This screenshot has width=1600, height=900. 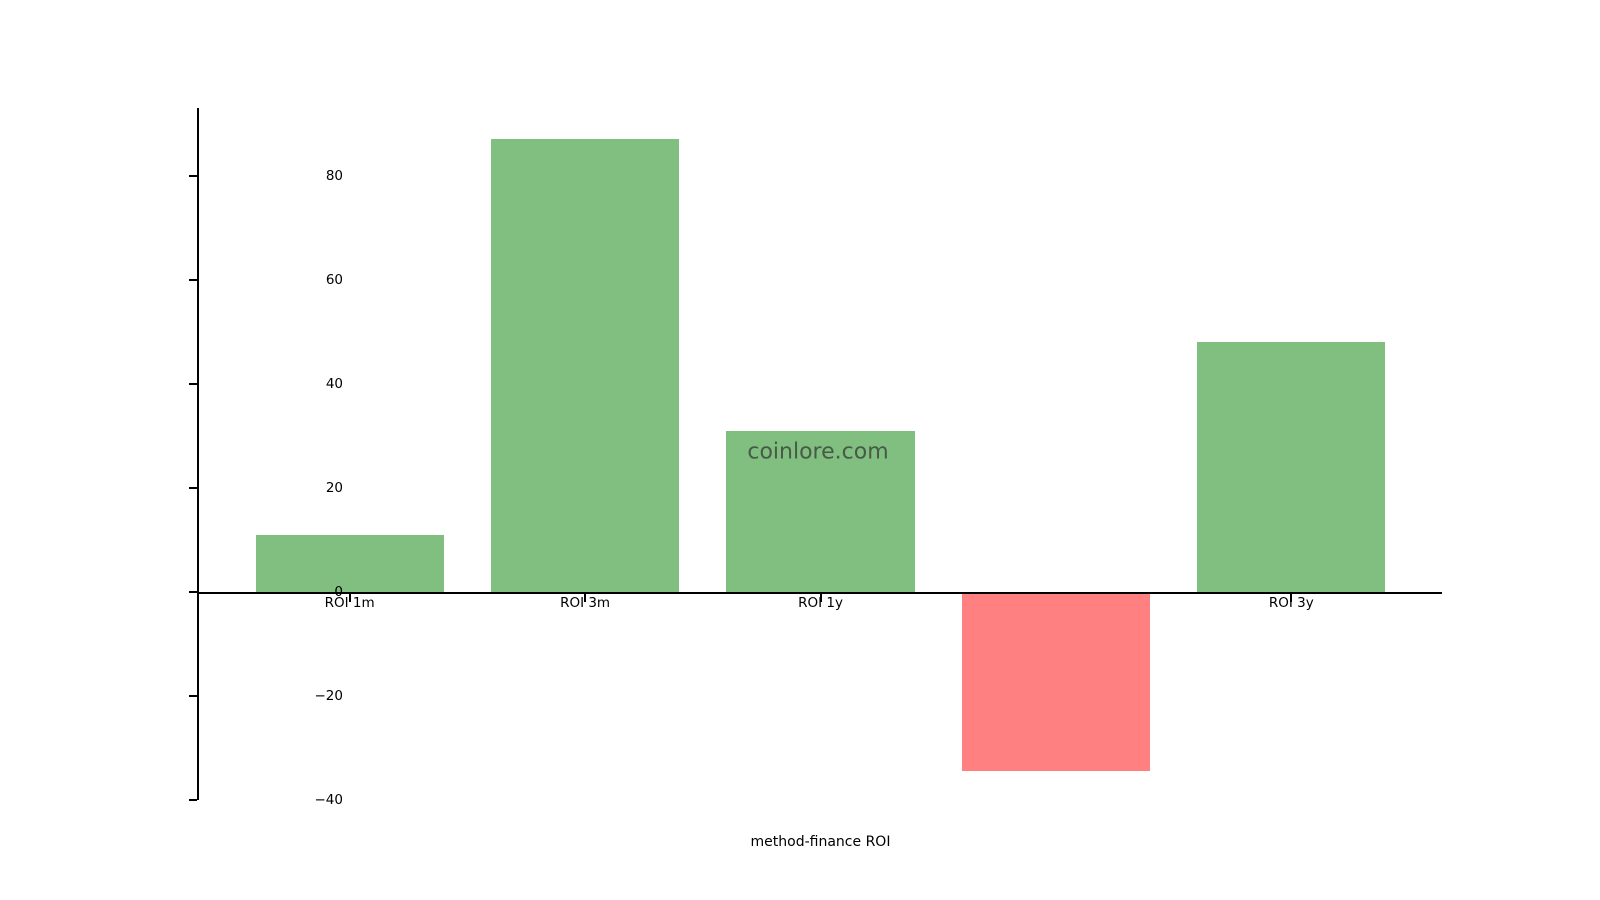 I want to click on bar-roi-3y, so click(x=1291, y=467).